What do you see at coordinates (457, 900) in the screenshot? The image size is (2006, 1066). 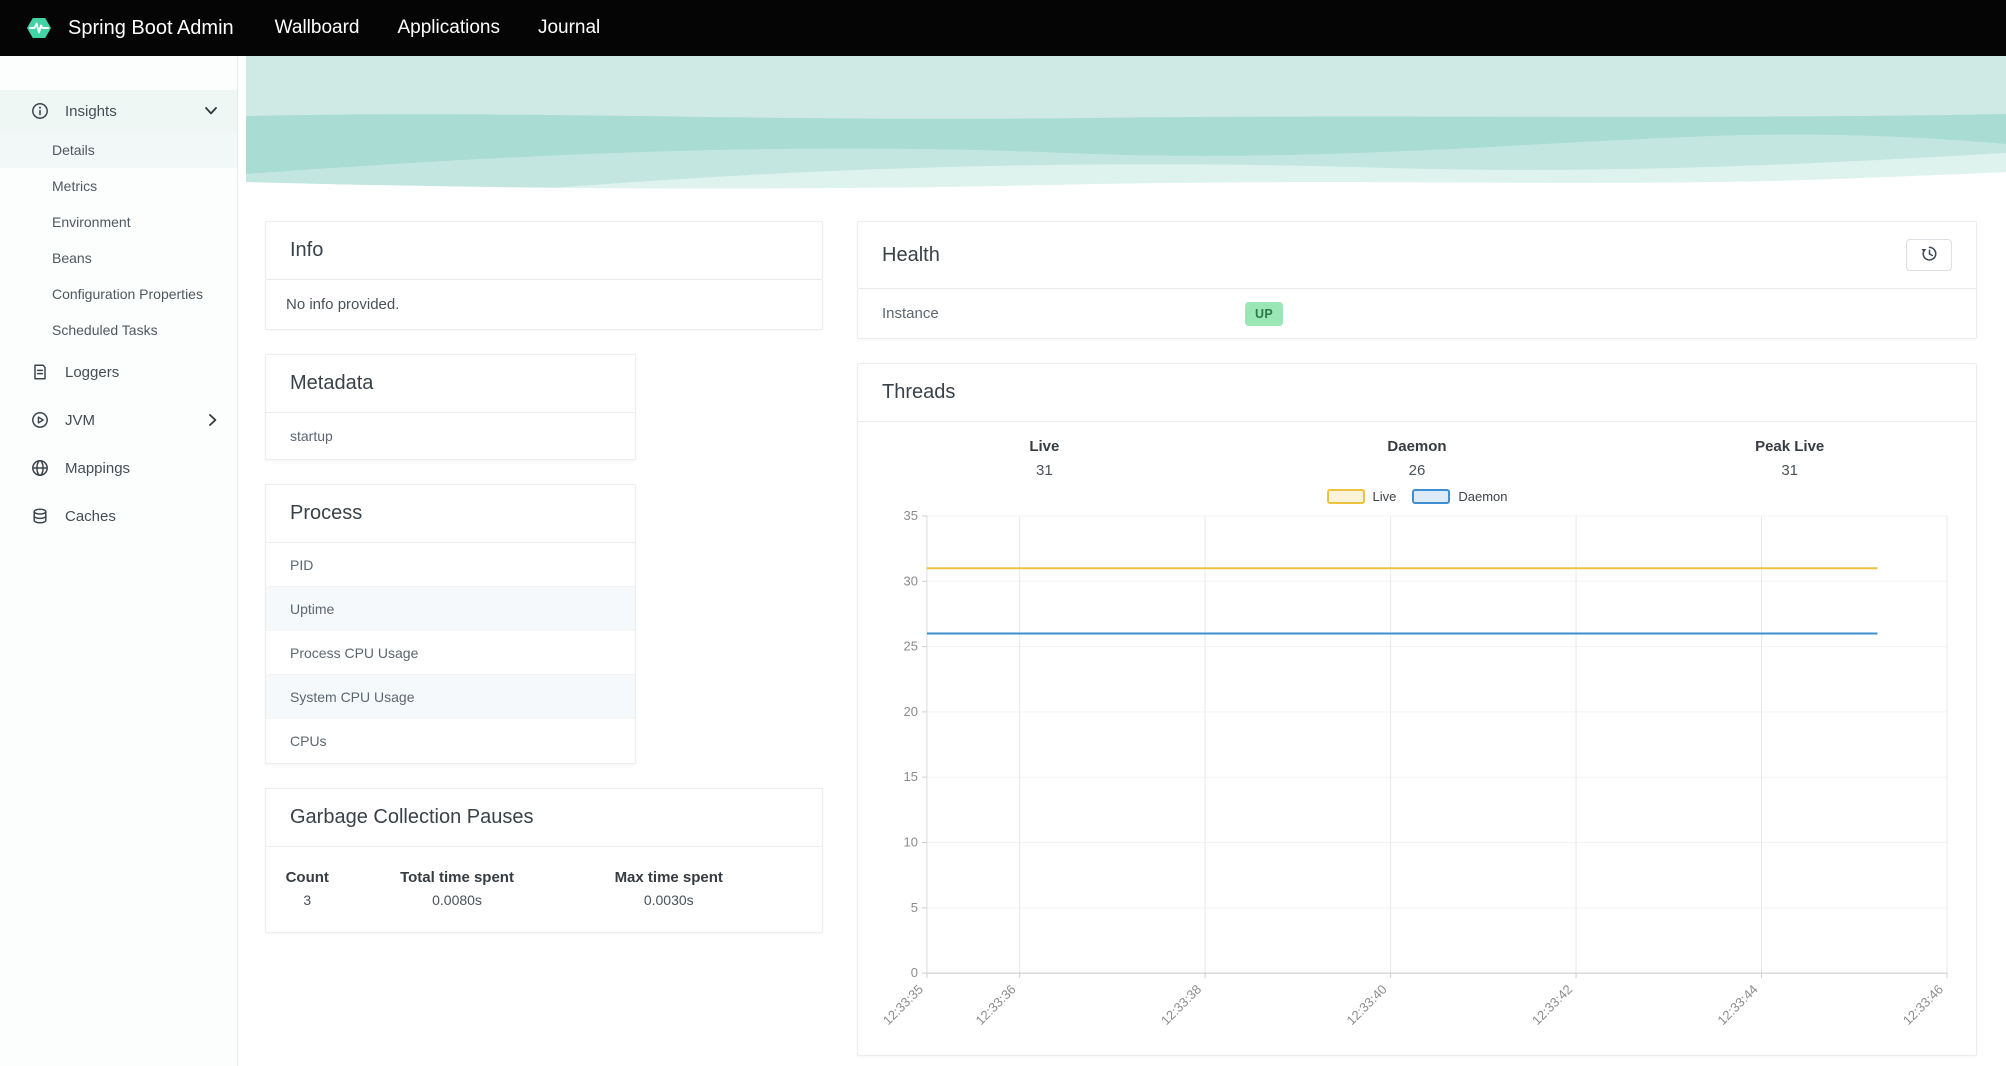 I see `gc-value-total-time: 0.0080s` at bounding box center [457, 900].